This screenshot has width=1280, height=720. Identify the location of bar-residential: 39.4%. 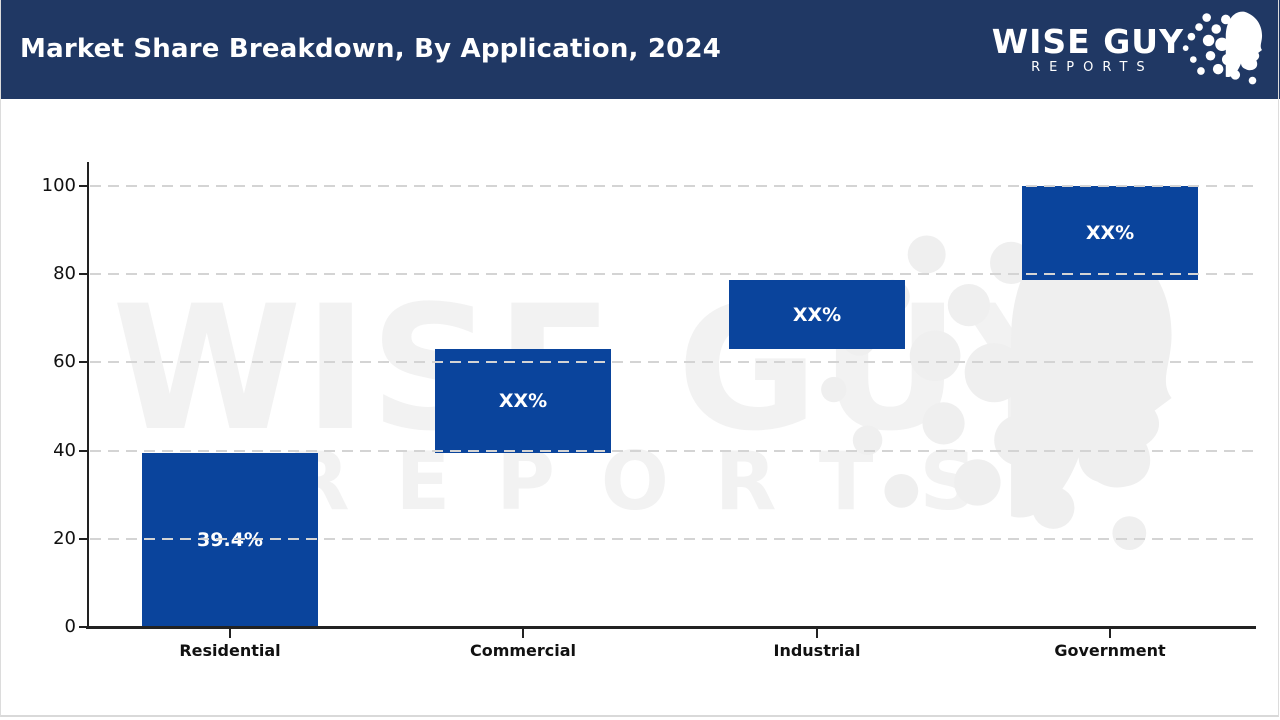
(230, 540).